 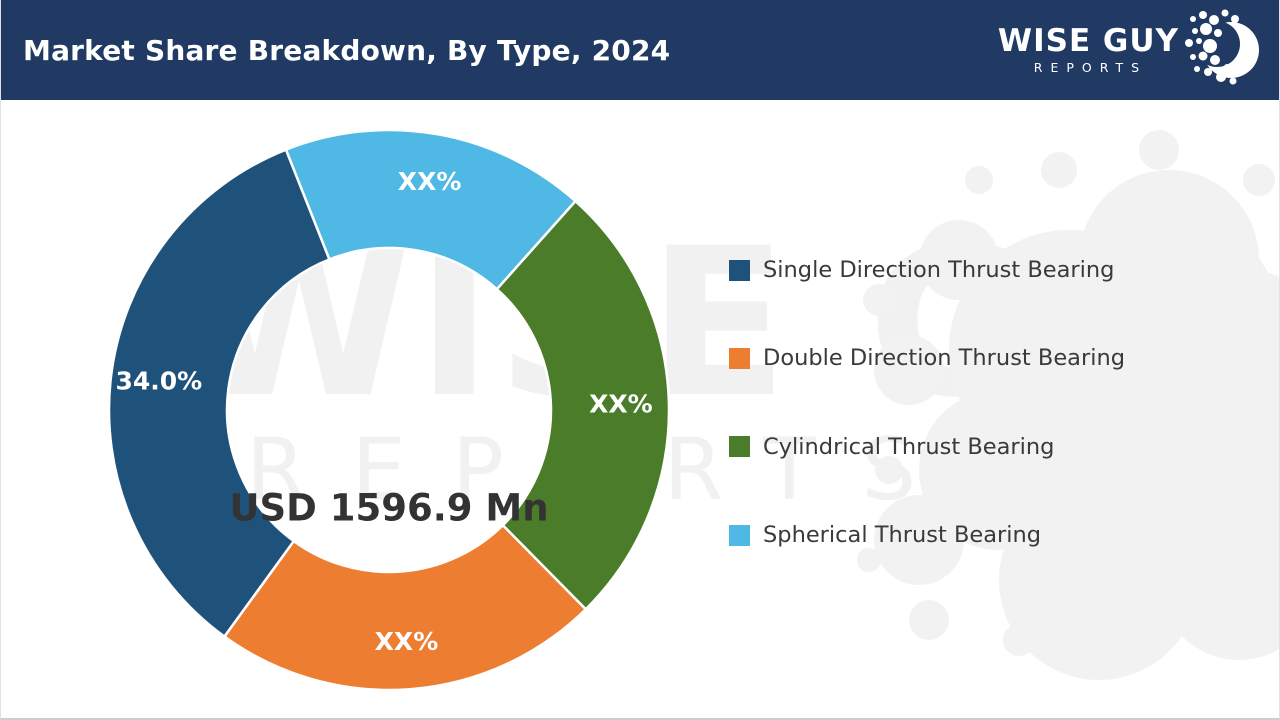 I want to click on legend-item: Cylindrical Thrust Bearing, so click(x=927, y=447).